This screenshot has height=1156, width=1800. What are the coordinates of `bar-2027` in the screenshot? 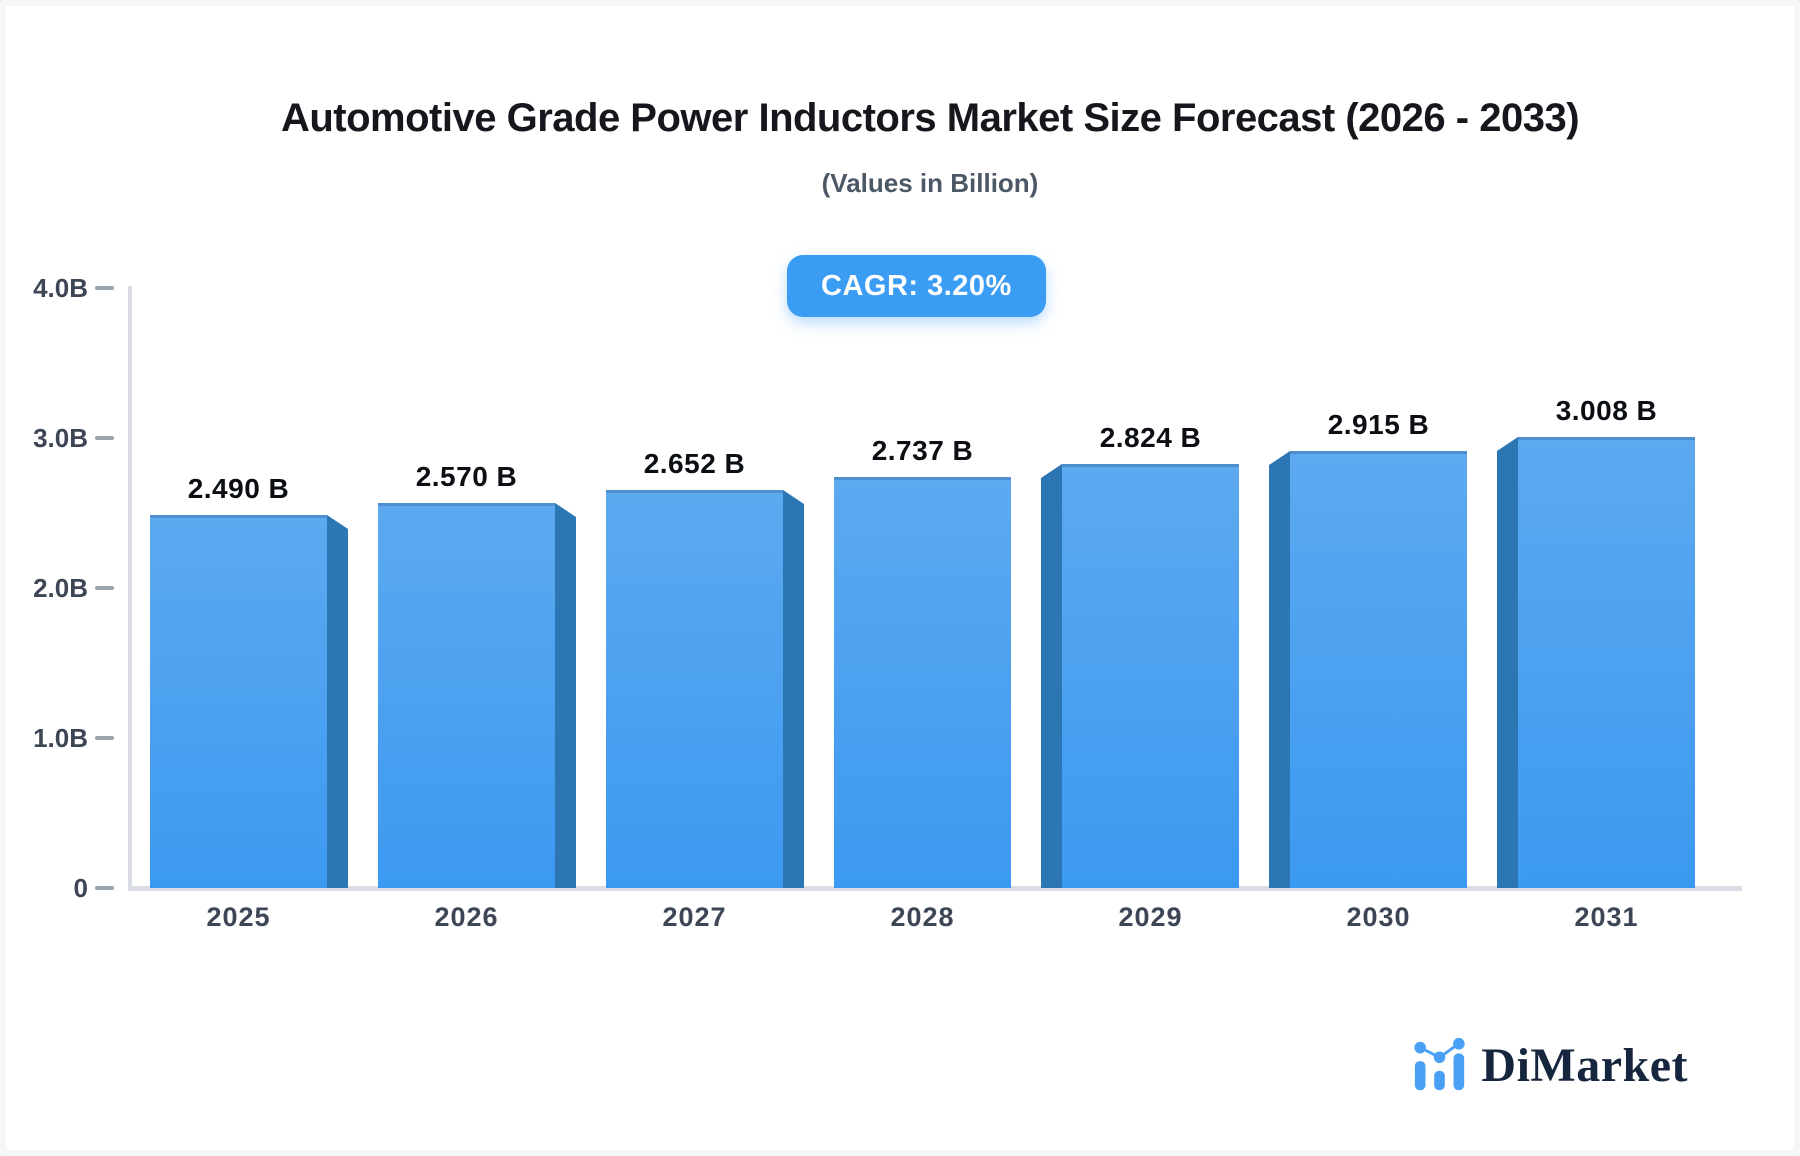 It's located at (694, 689).